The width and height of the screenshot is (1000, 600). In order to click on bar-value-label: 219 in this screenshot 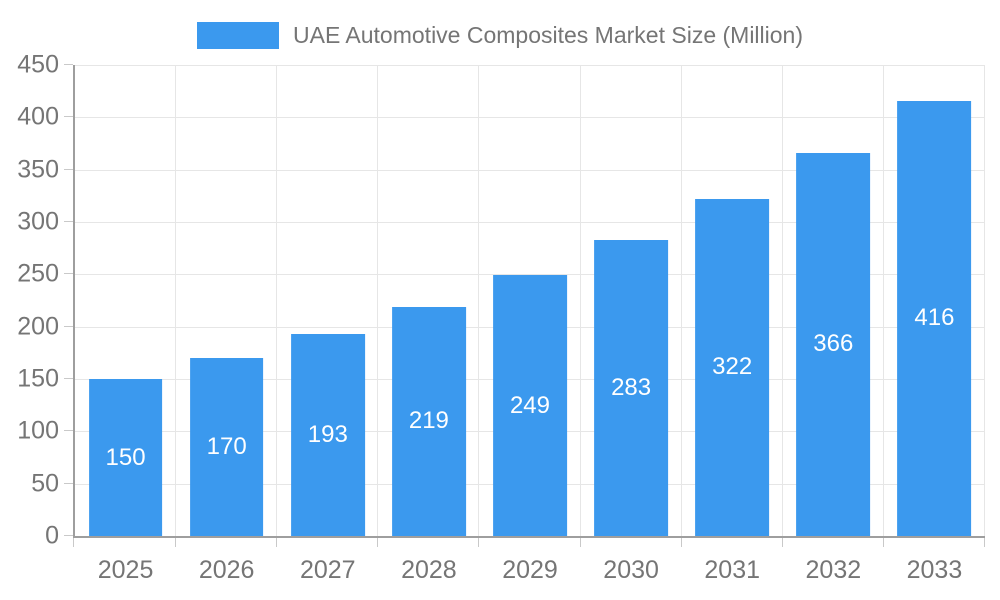, I will do `click(428, 421)`.